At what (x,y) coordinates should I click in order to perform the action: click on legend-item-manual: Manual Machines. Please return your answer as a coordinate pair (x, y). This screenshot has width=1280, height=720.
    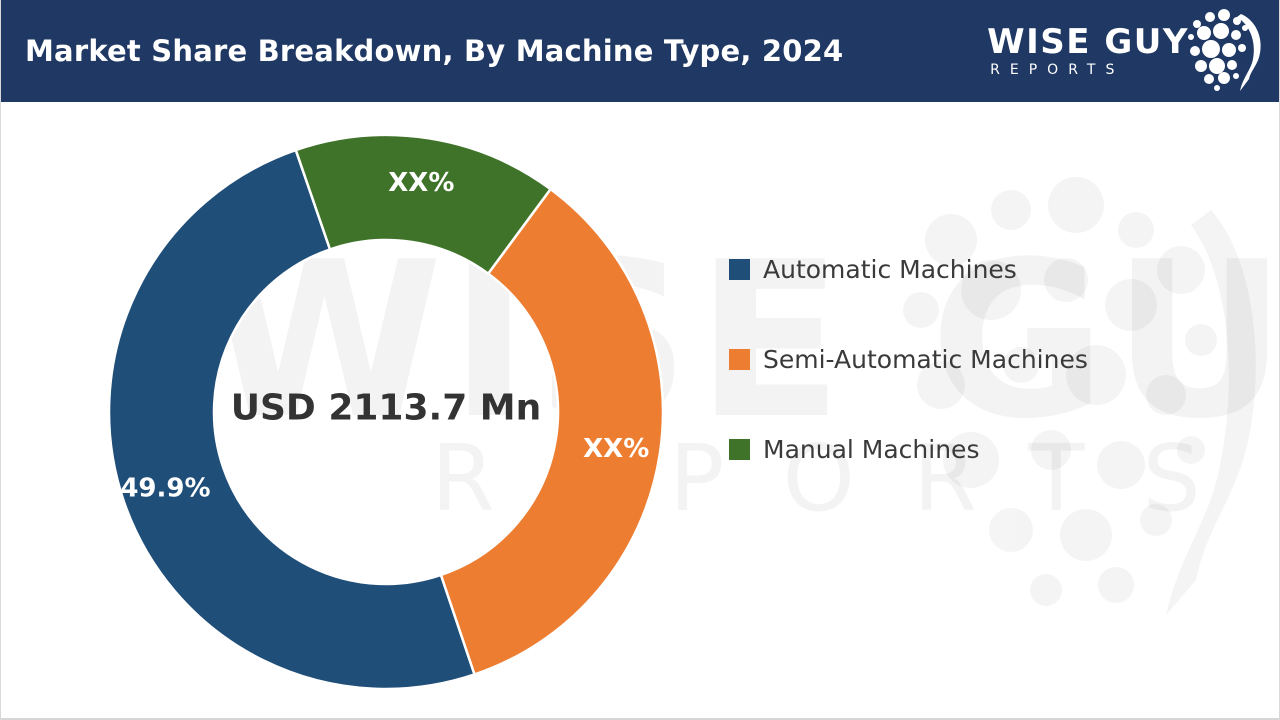
    Looking at the image, I should click on (908, 449).